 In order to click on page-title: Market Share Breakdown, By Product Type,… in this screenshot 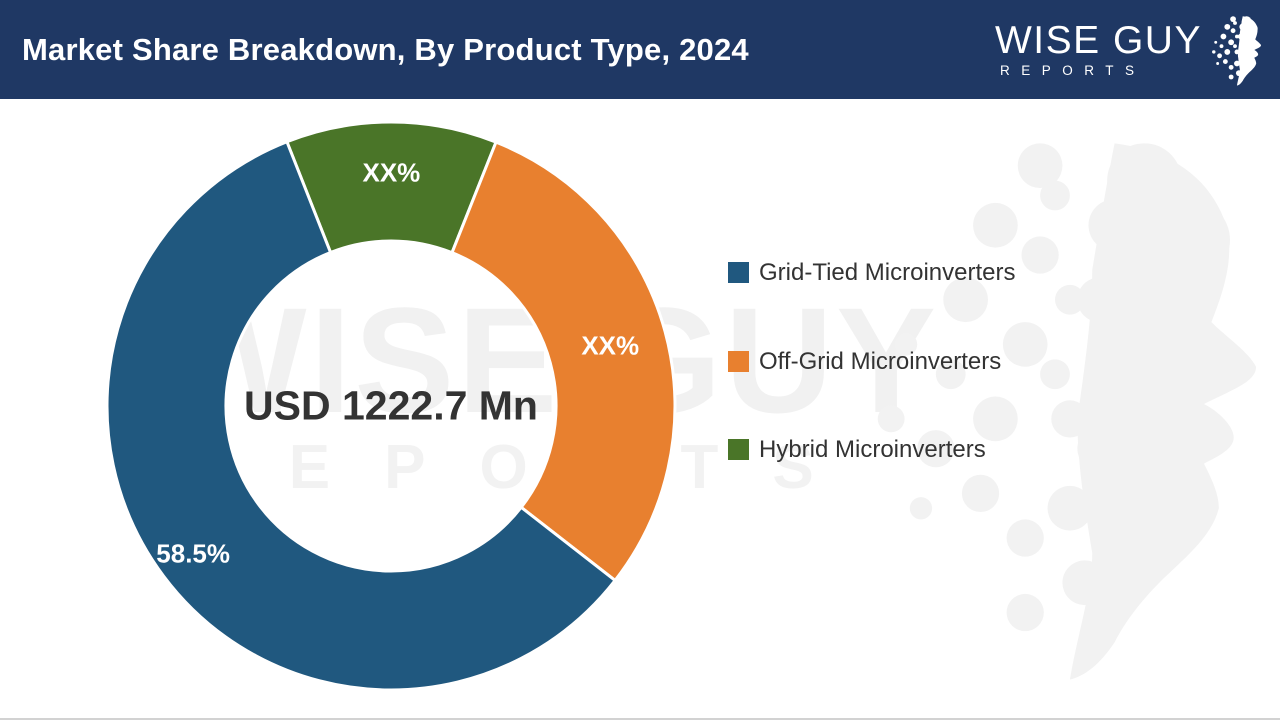, I will do `click(385, 49)`.